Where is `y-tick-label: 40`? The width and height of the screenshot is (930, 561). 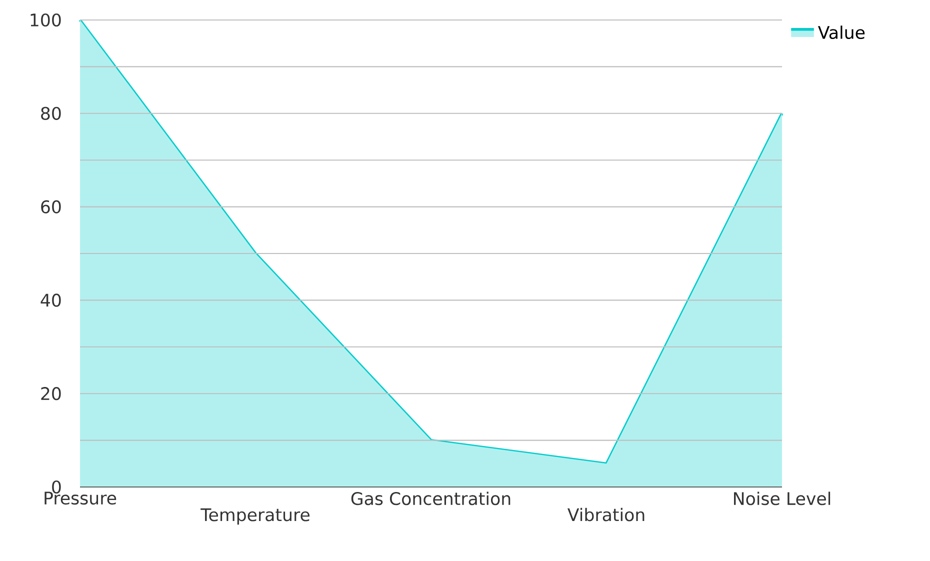
y-tick-label: 40 is located at coordinates (50, 300).